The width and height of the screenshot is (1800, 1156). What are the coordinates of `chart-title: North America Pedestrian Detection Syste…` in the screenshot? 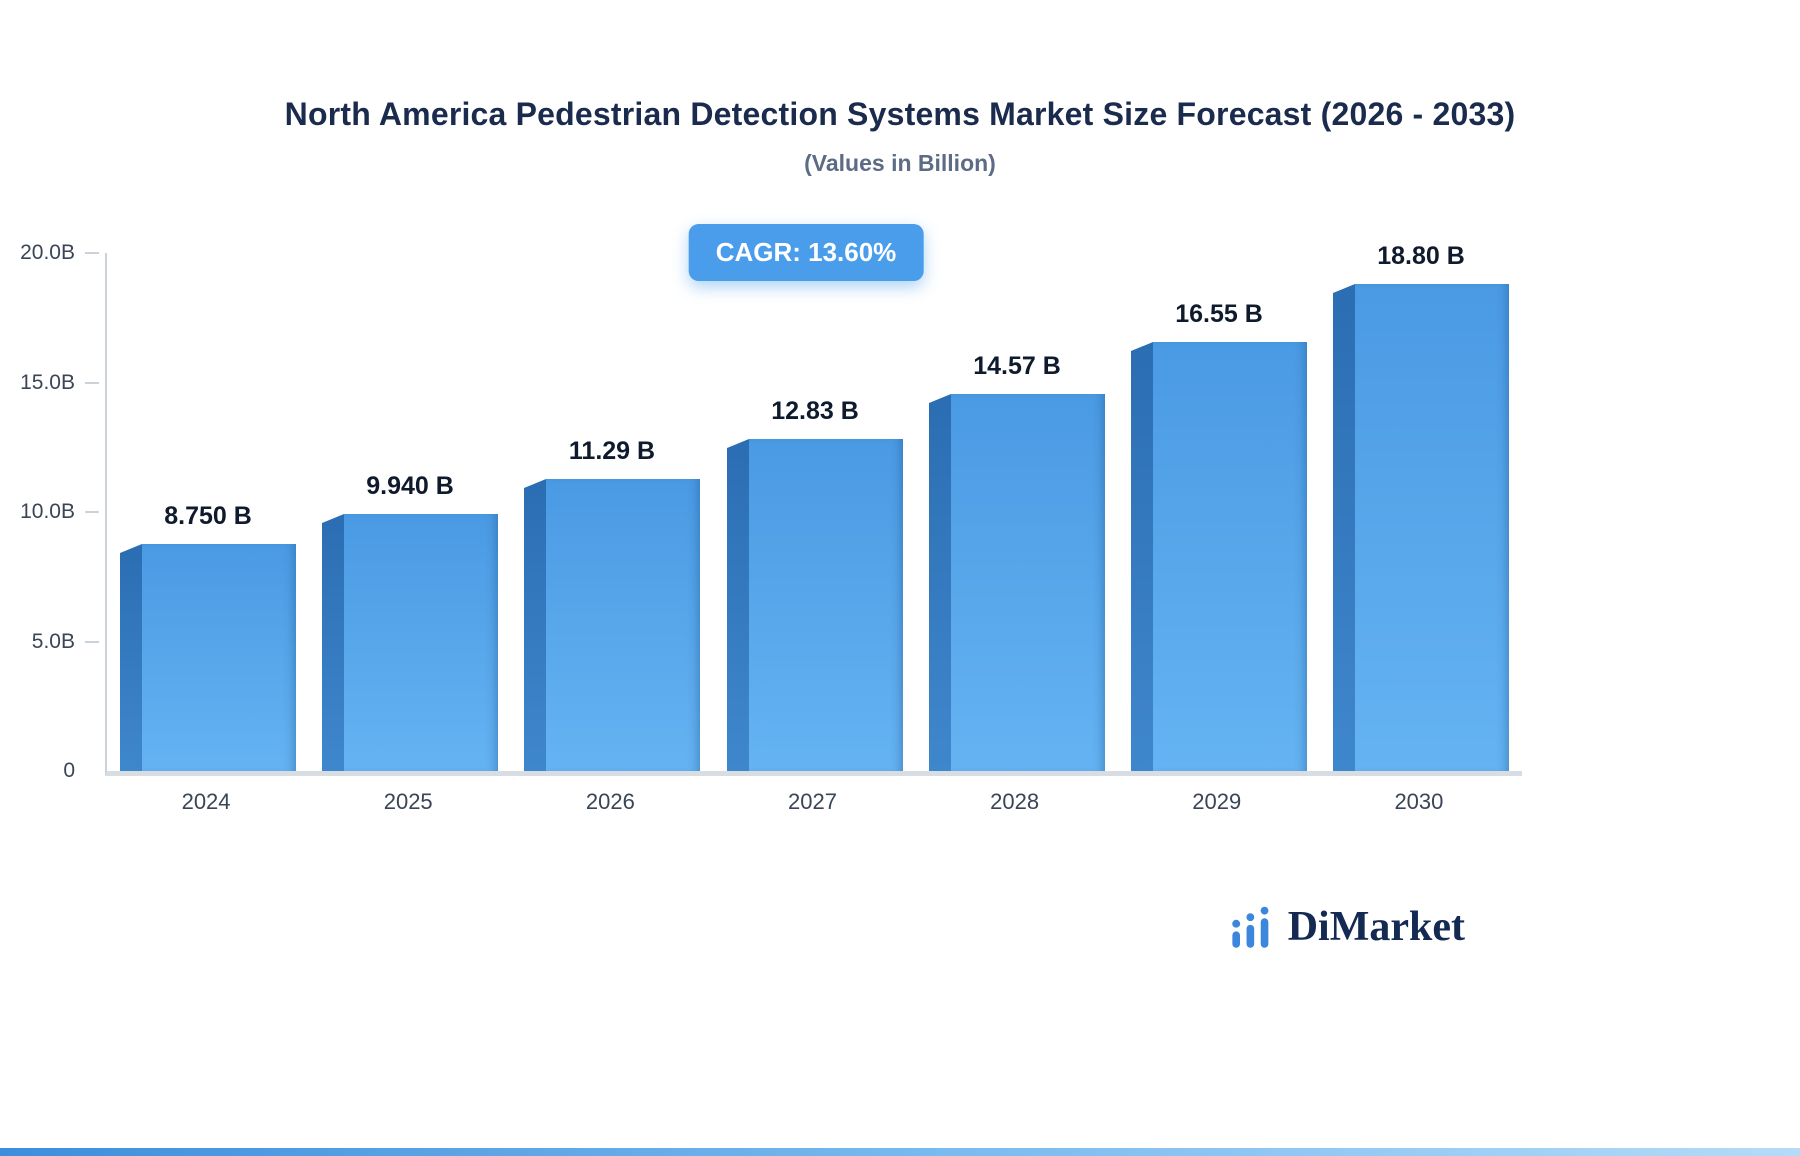 It's located at (900, 114).